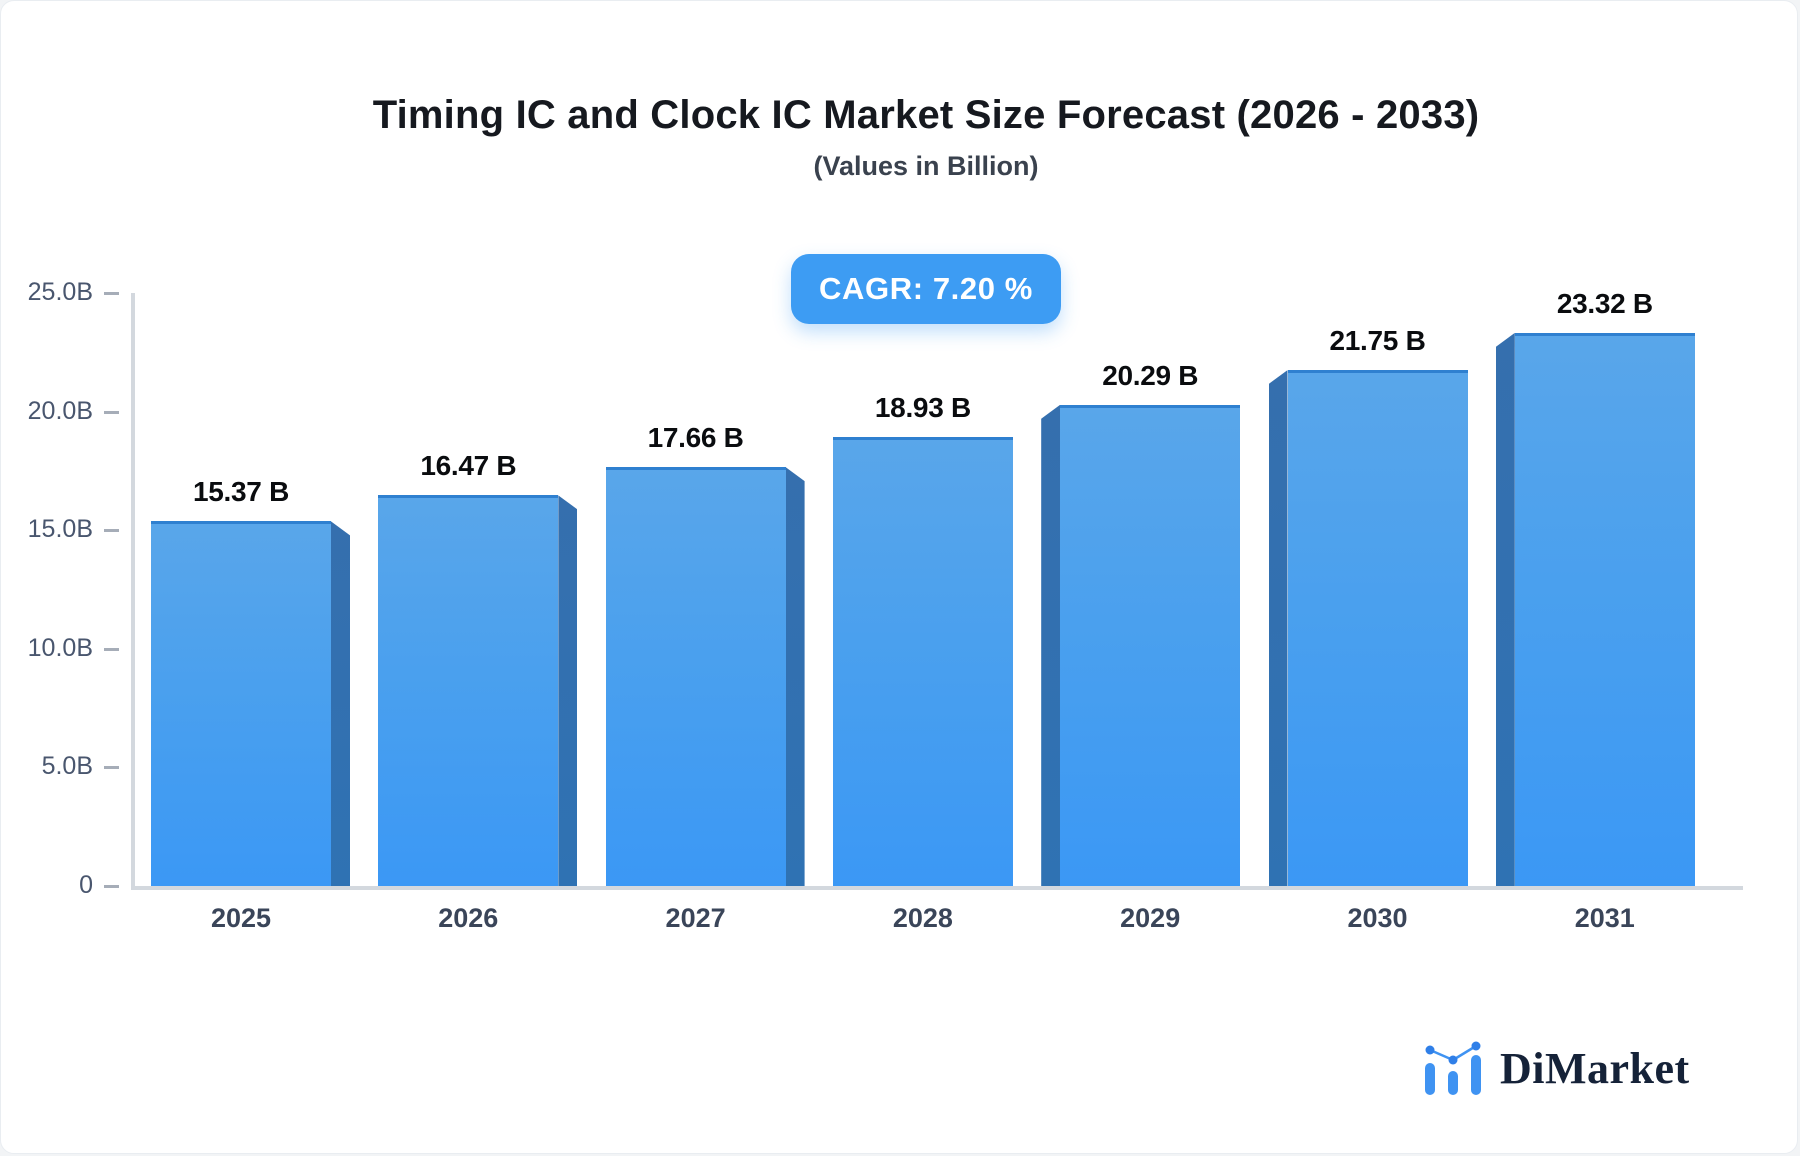 The width and height of the screenshot is (1800, 1156). I want to click on x-axis-label: 2028, so click(922, 918).